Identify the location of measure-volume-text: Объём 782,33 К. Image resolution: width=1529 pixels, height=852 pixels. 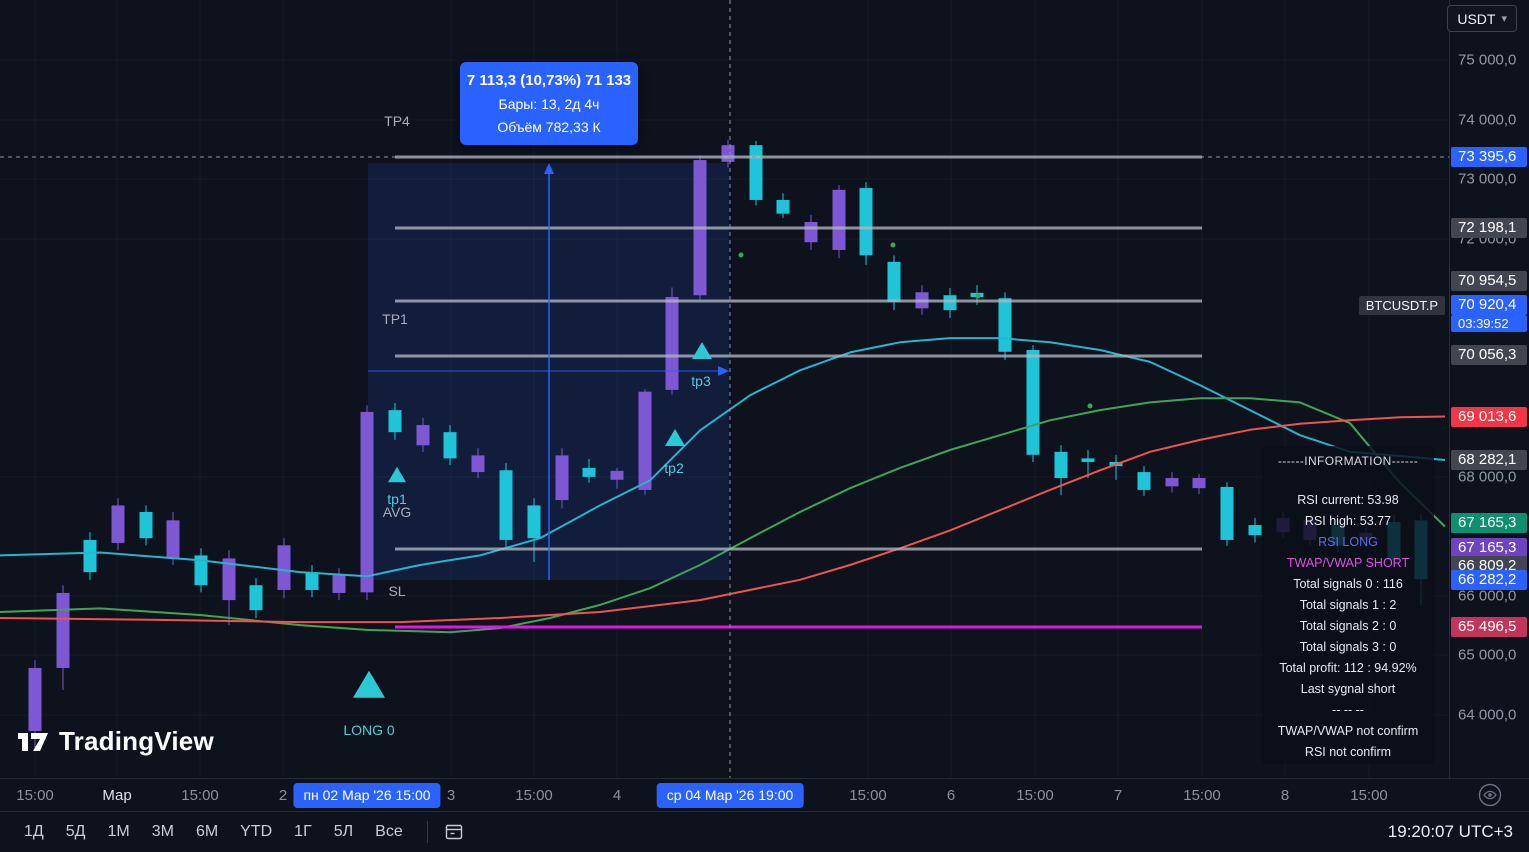
(549, 127).